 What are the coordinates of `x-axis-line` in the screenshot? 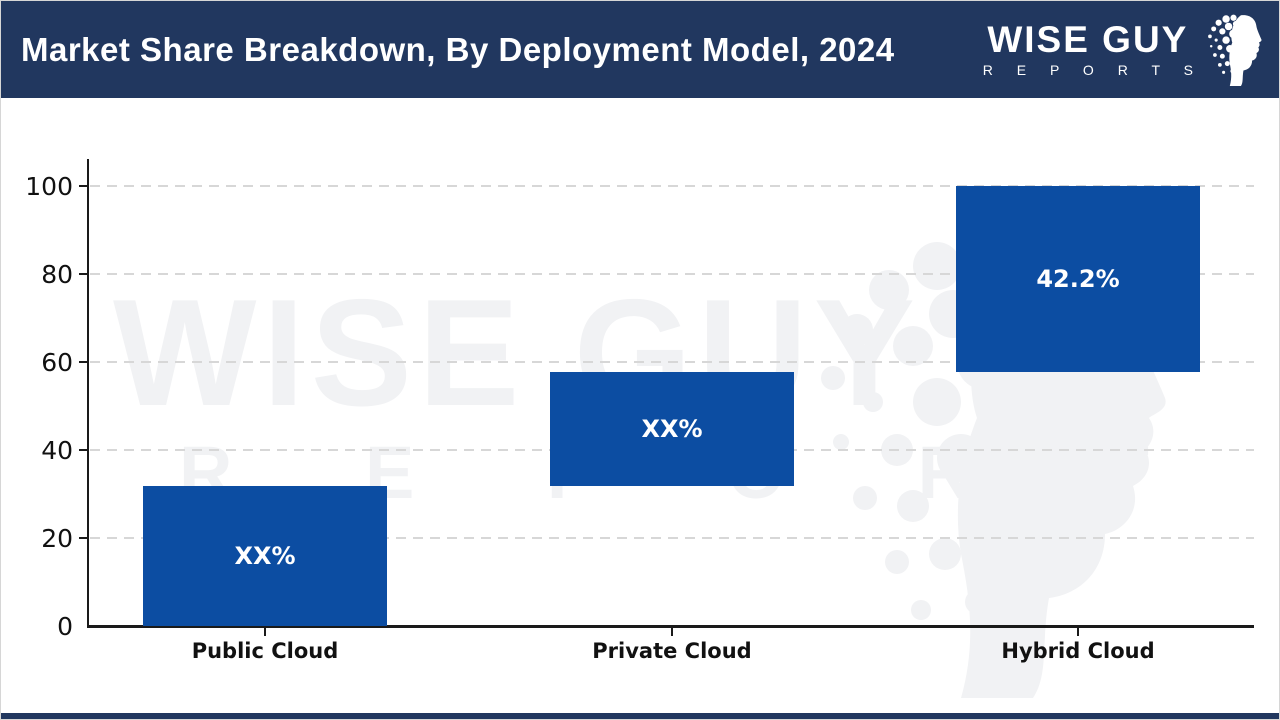 It's located at (670, 626).